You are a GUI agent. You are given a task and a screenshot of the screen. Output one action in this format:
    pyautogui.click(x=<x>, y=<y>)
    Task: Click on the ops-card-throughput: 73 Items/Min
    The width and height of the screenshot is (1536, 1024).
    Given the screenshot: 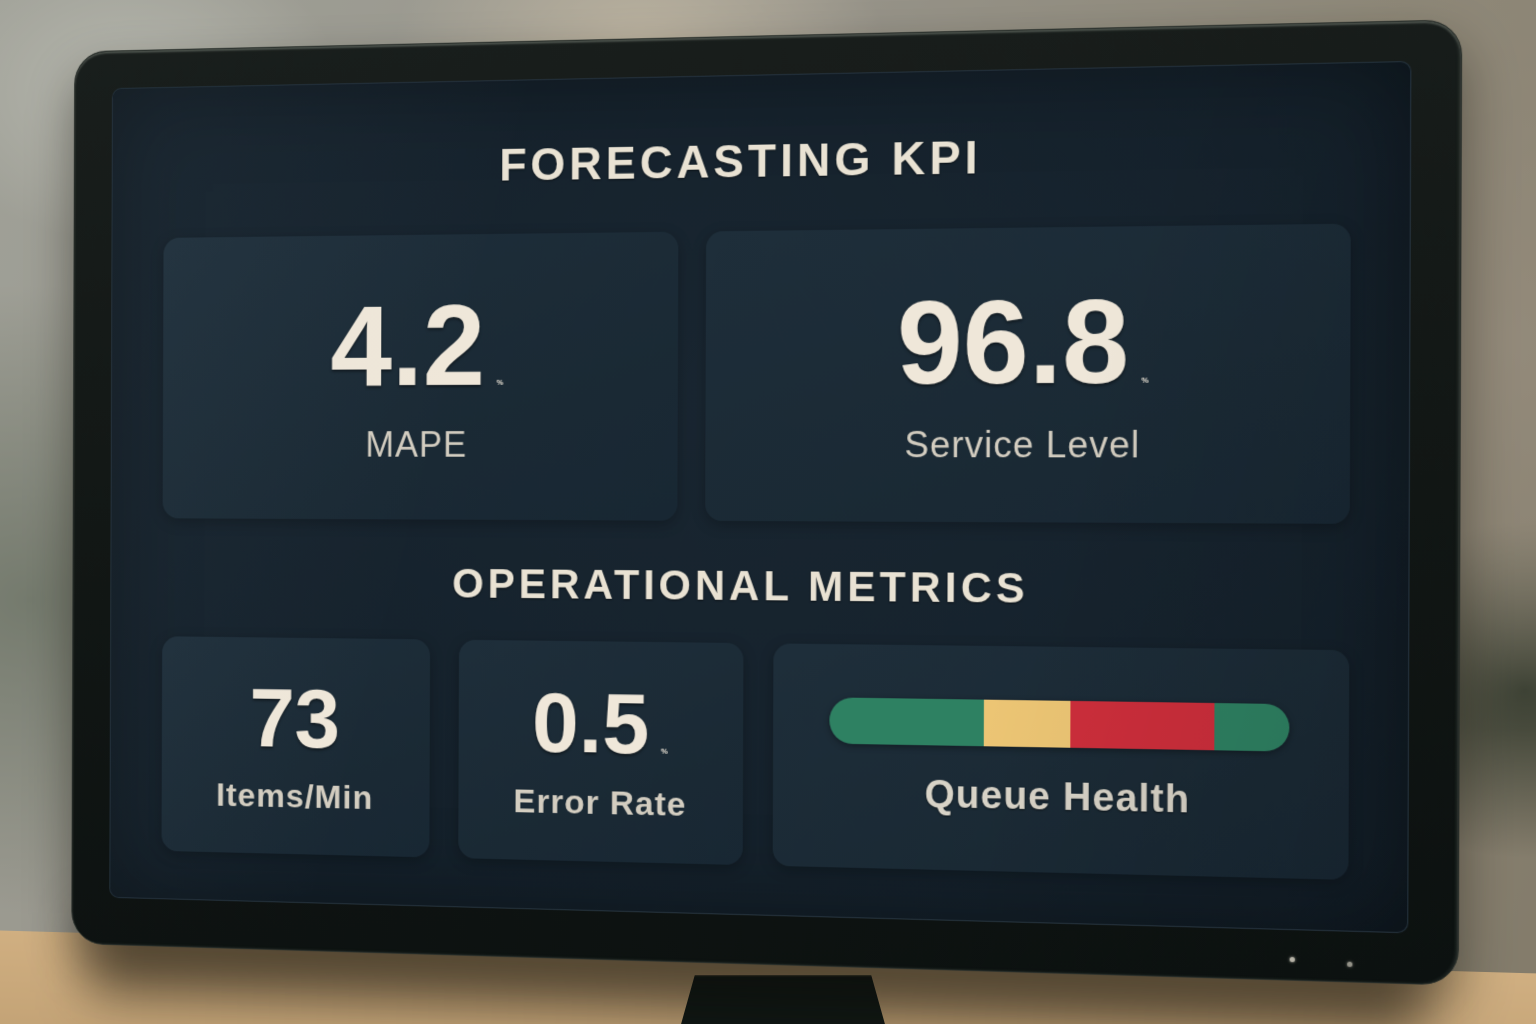 What is the action you would take?
    pyautogui.click(x=295, y=747)
    